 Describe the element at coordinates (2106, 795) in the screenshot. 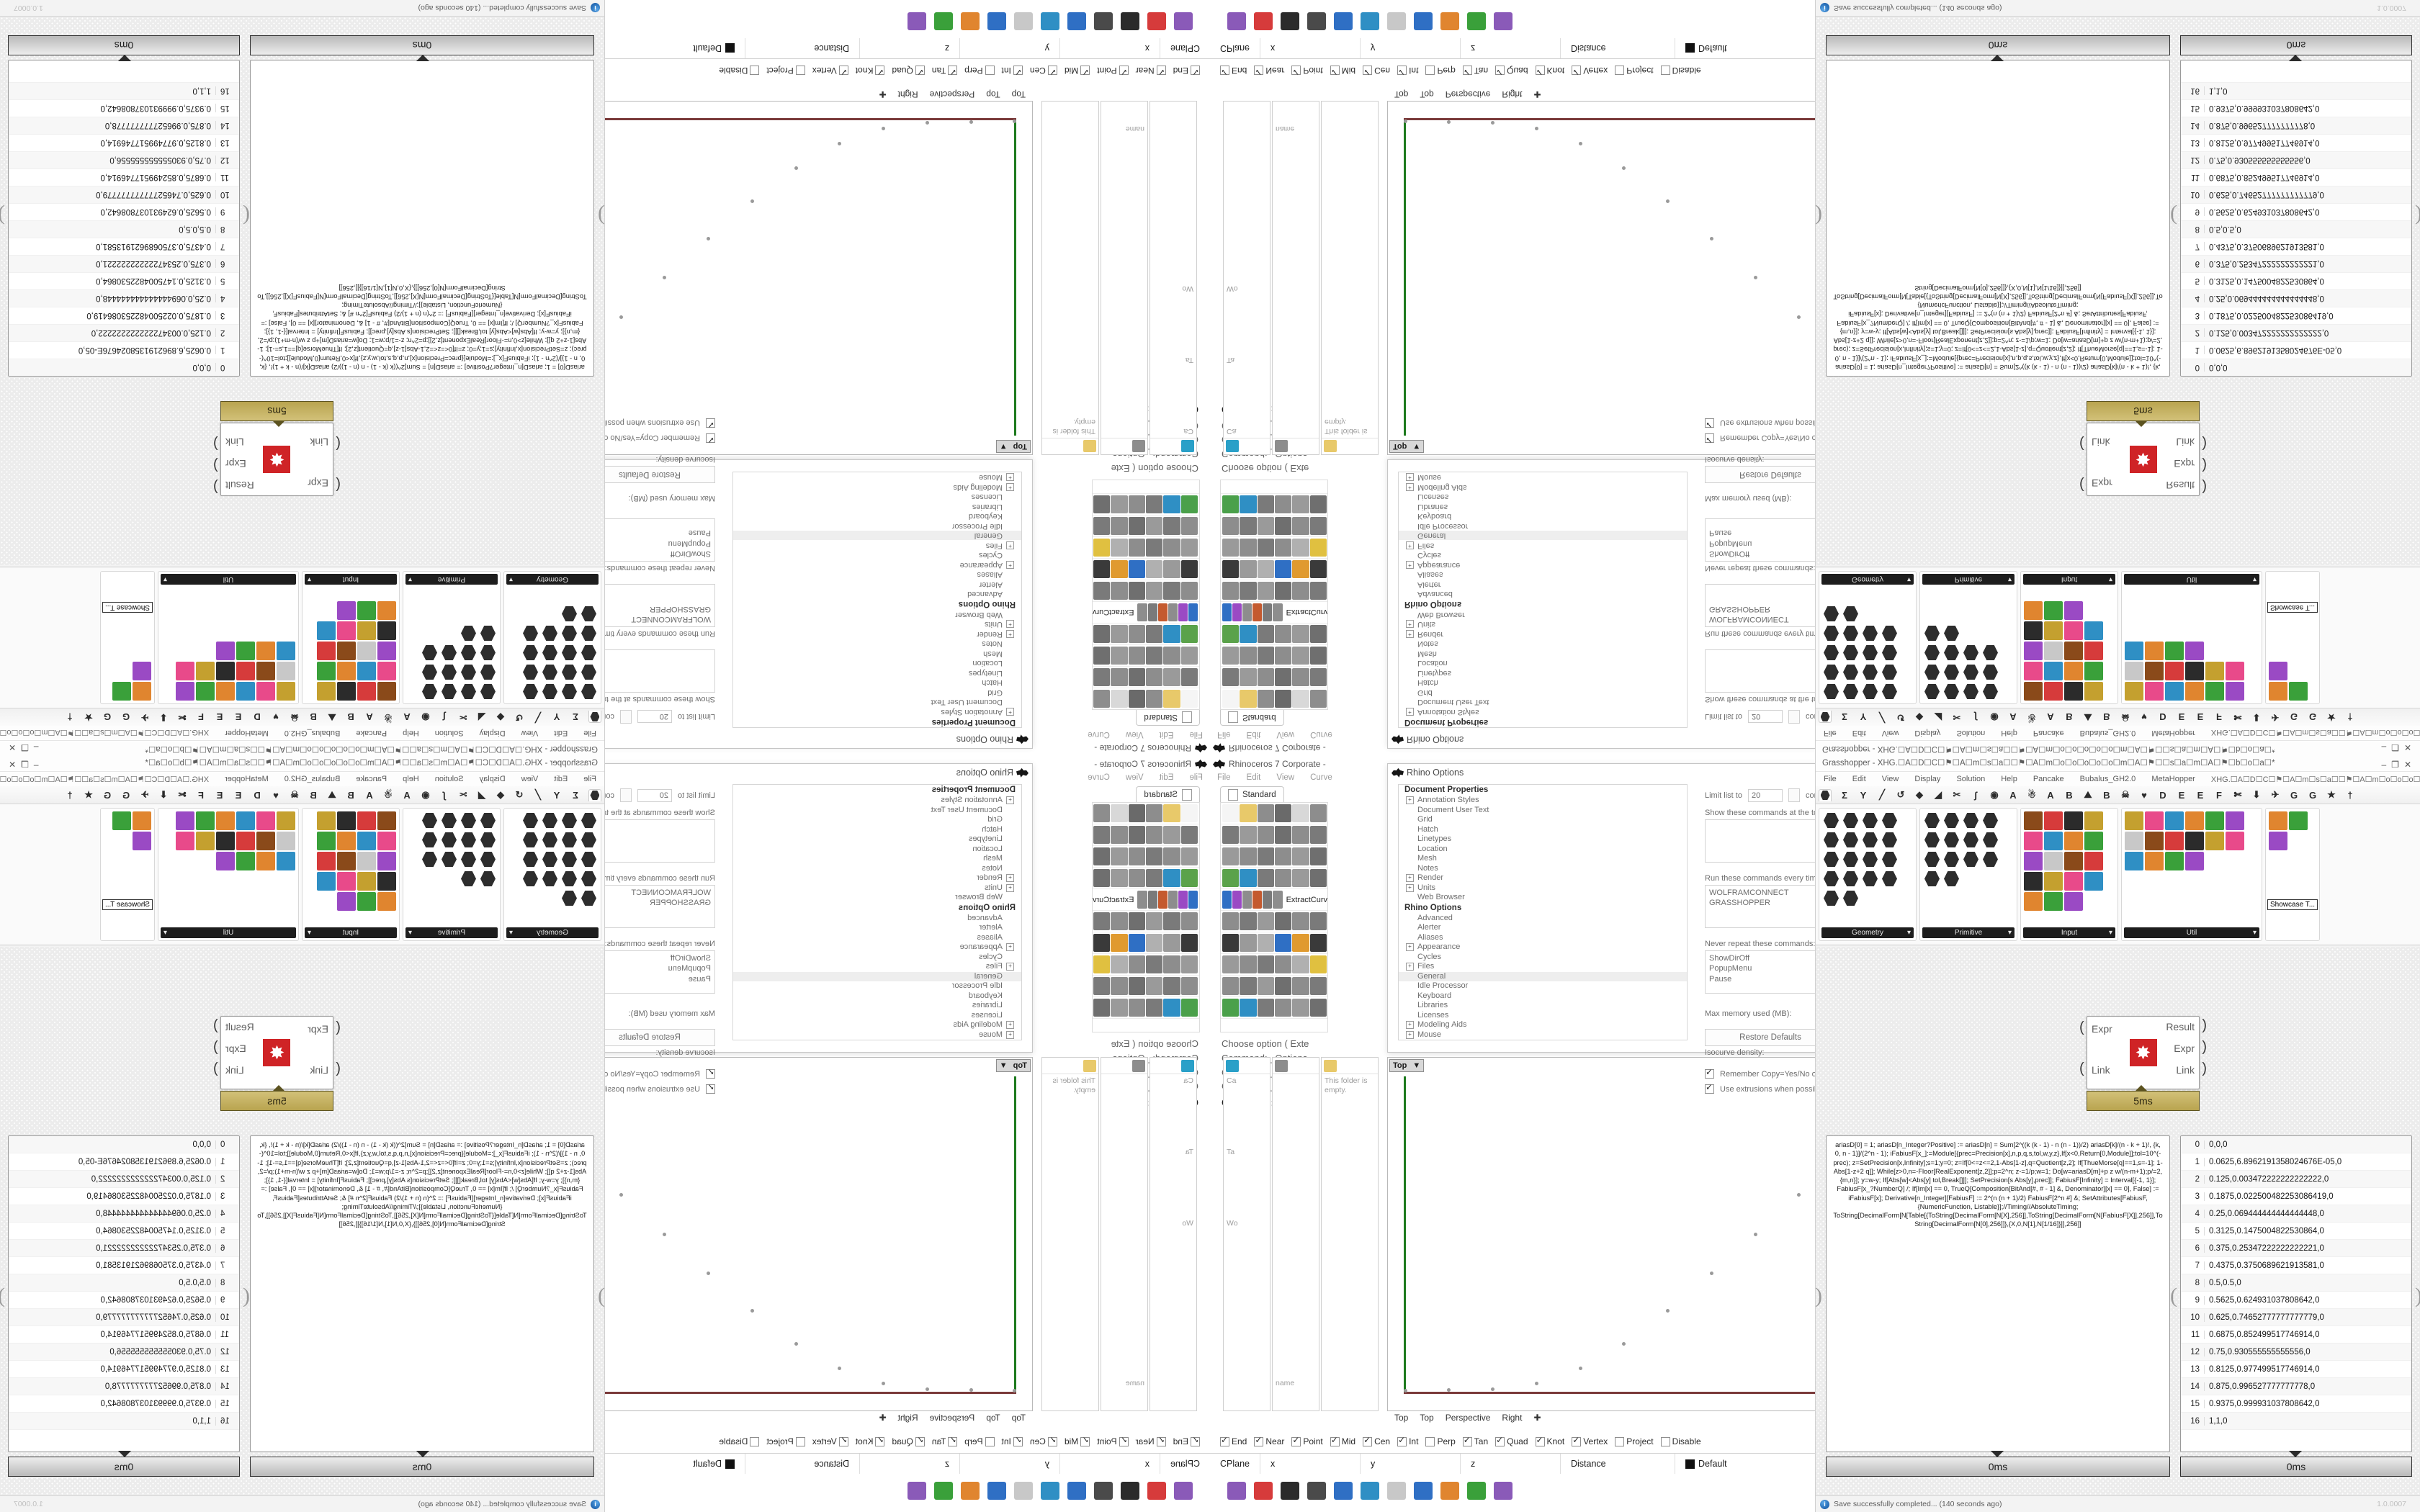

I see `gh-tab-15: B` at that location.